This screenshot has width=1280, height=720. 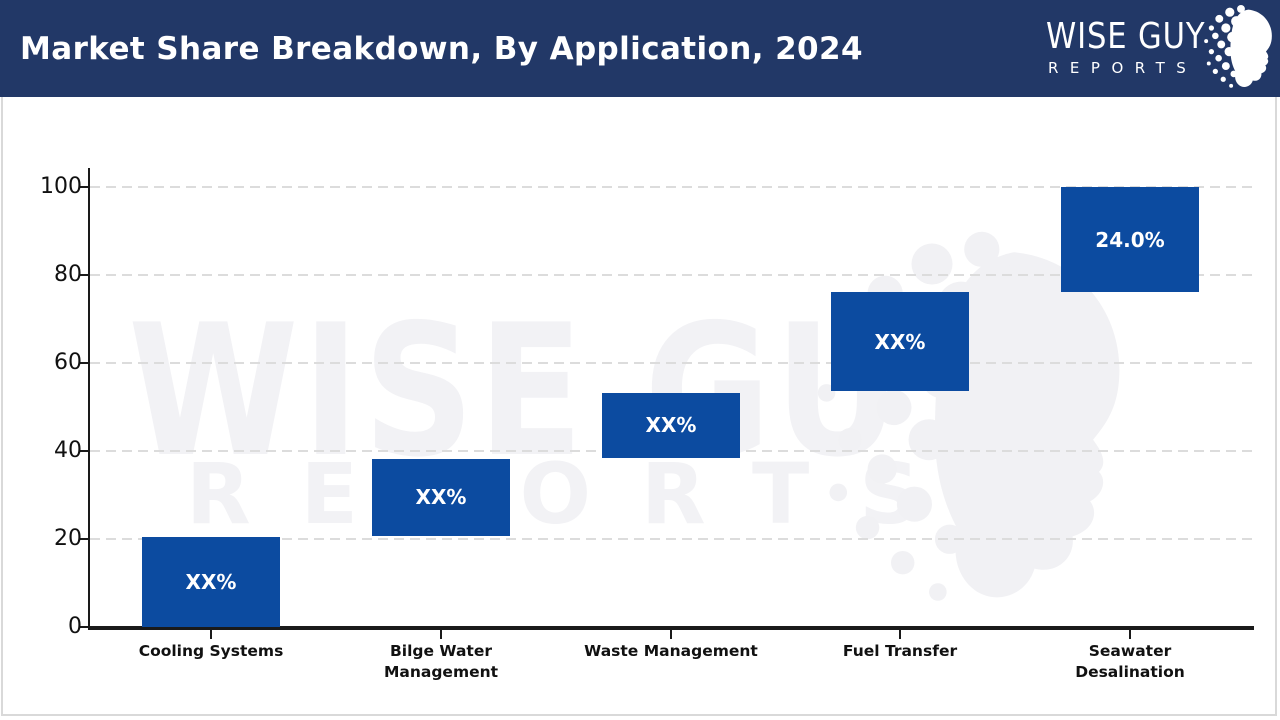 I want to click on x-category-label: Seawater Desalination, so click(x=1130, y=661).